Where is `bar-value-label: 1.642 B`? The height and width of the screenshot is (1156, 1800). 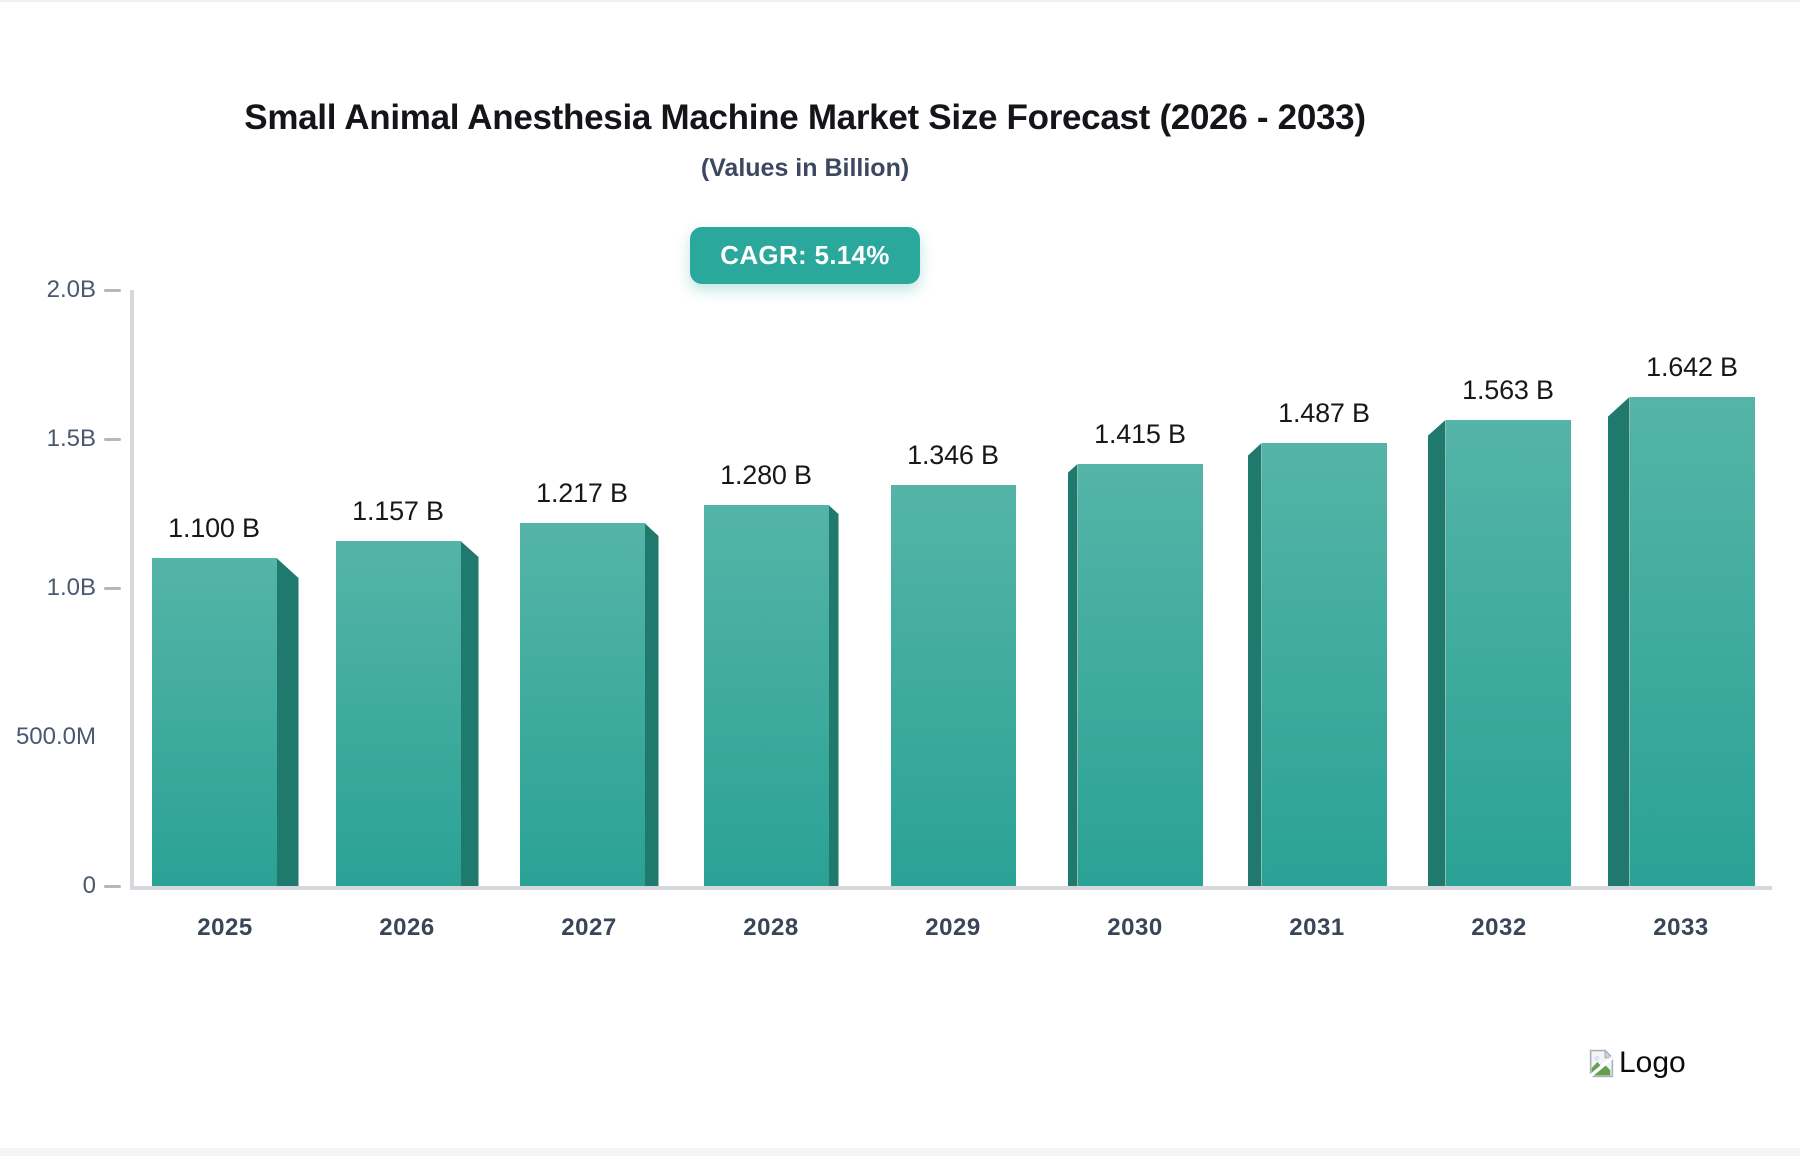 bar-value-label: 1.642 B is located at coordinates (1692, 367).